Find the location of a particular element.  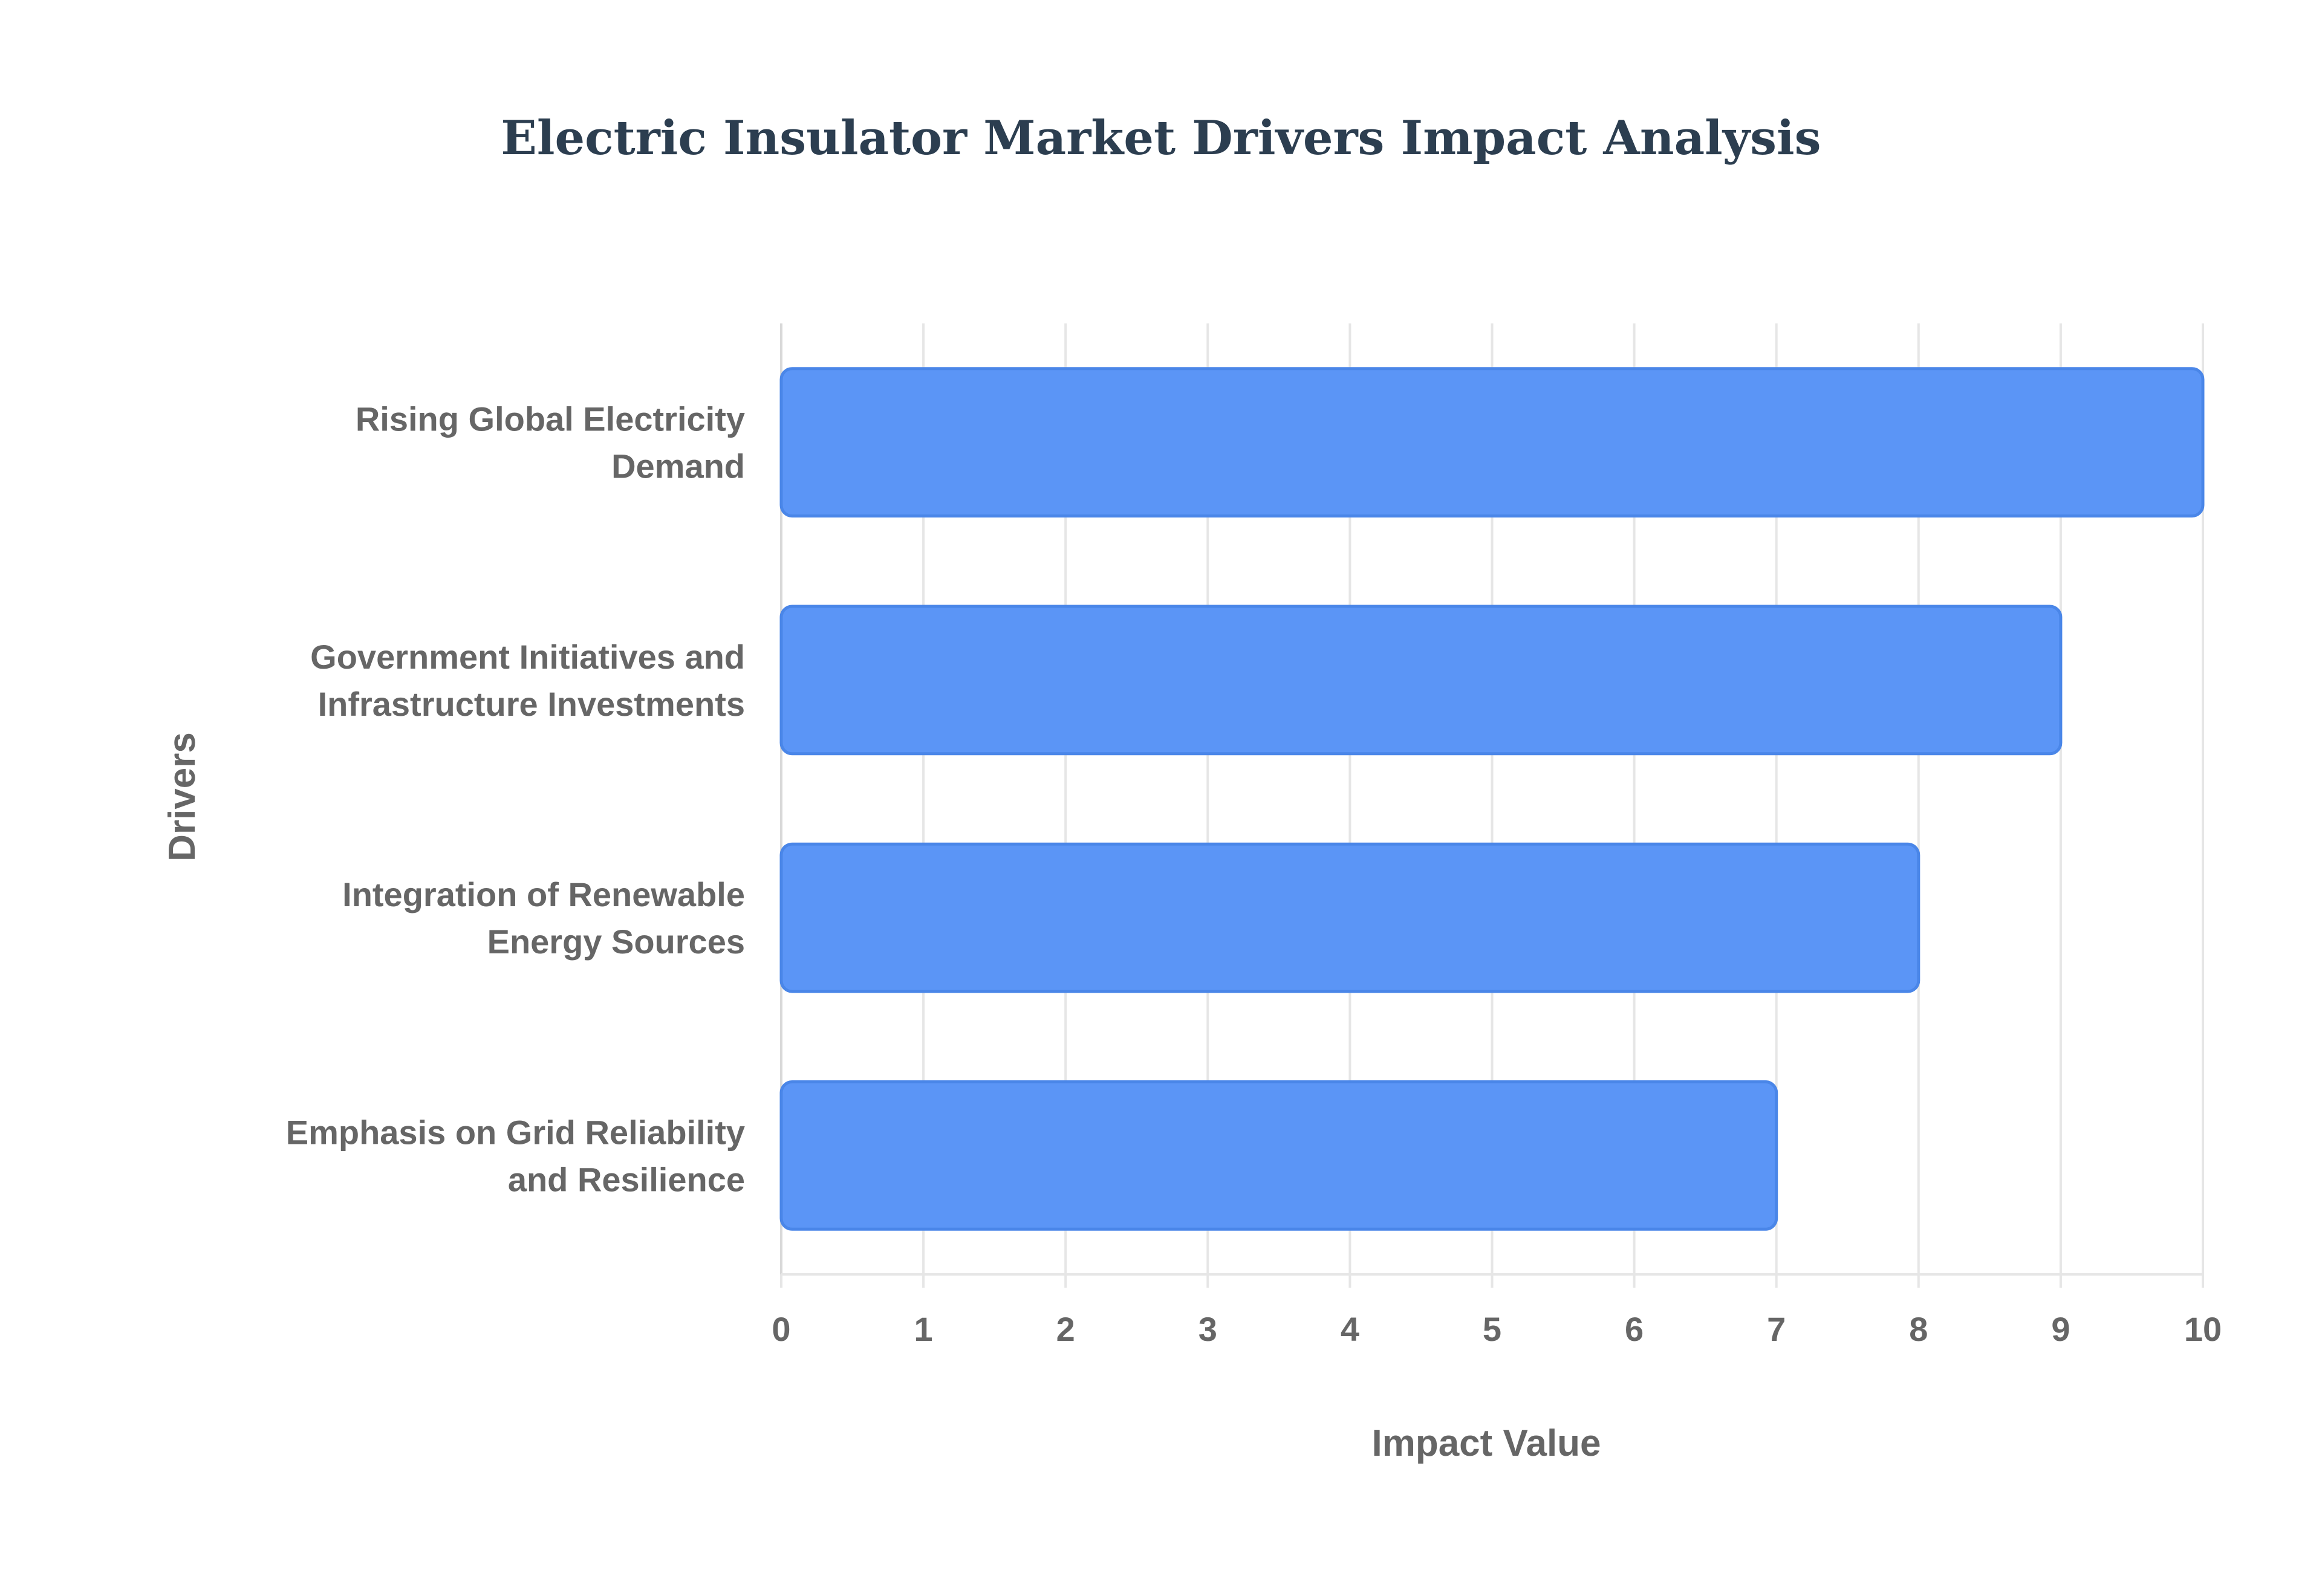

x-tick-label: 2 is located at coordinates (1065, 1329).